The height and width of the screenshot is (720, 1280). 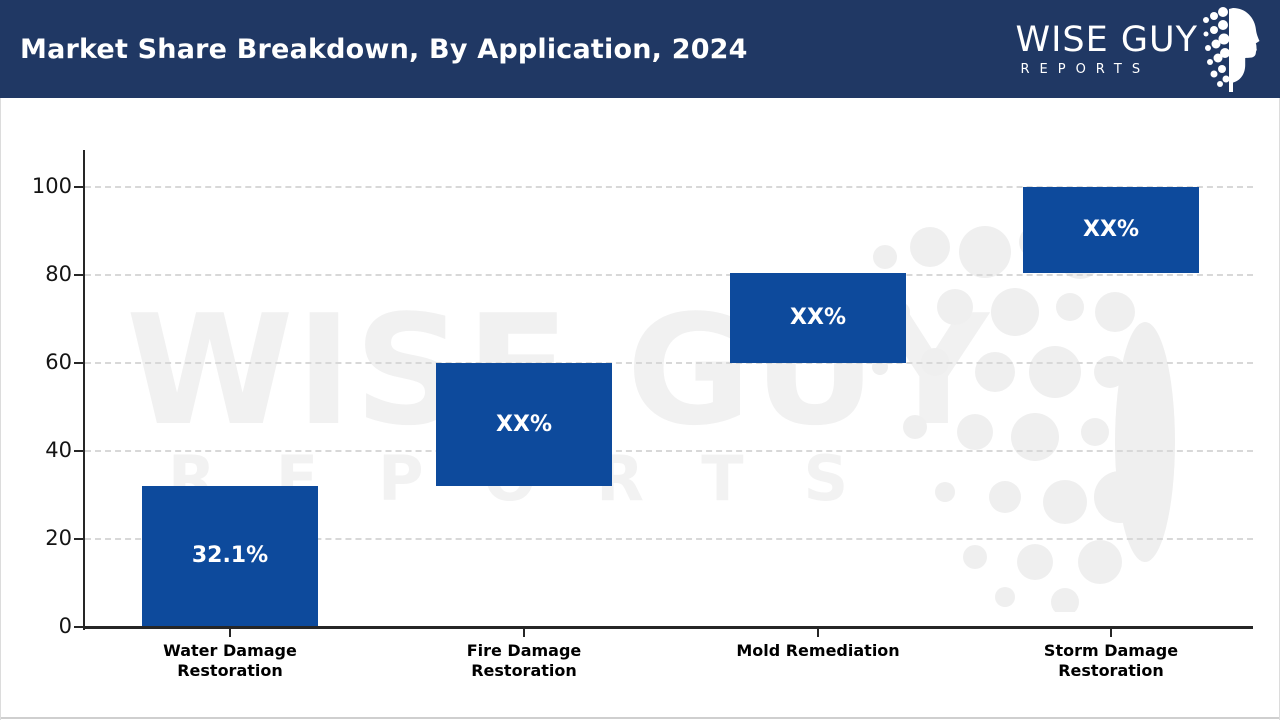 I want to click on category-label: Water Damage Restoration, so click(x=230, y=661).